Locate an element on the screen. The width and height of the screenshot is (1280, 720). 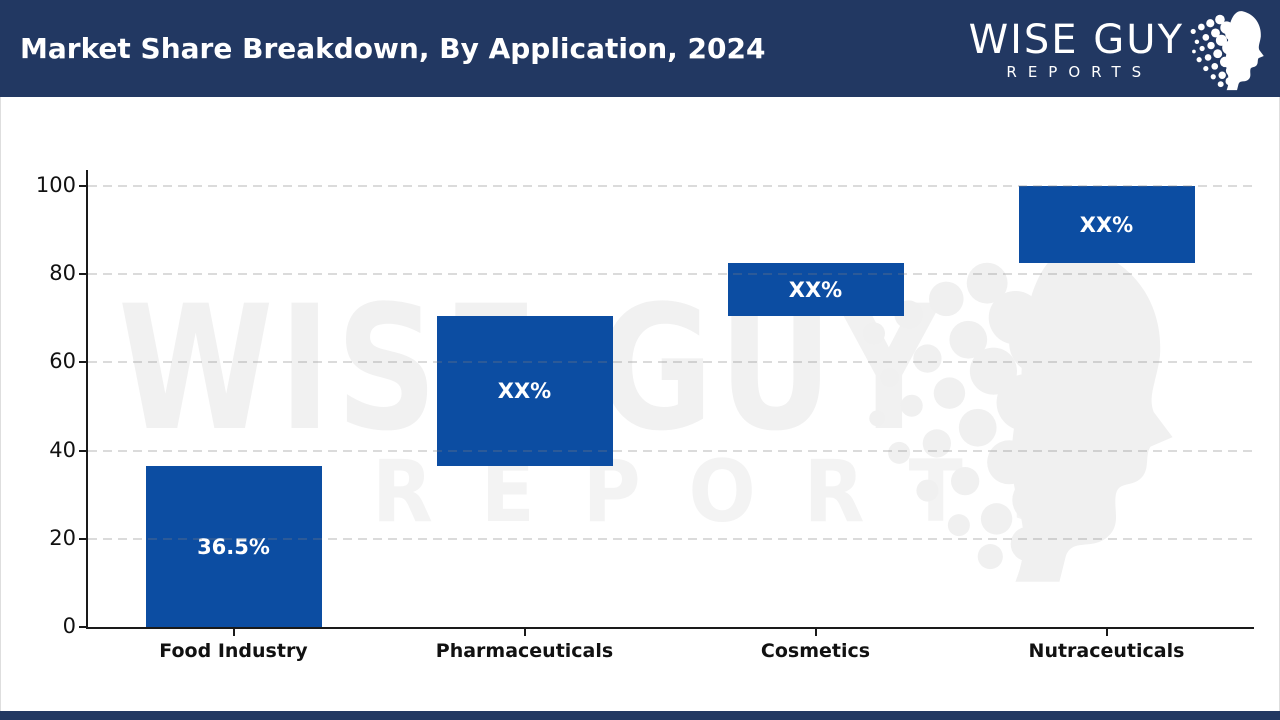
bar-pharmaceuticals: XX% is located at coordinates (524, 391).